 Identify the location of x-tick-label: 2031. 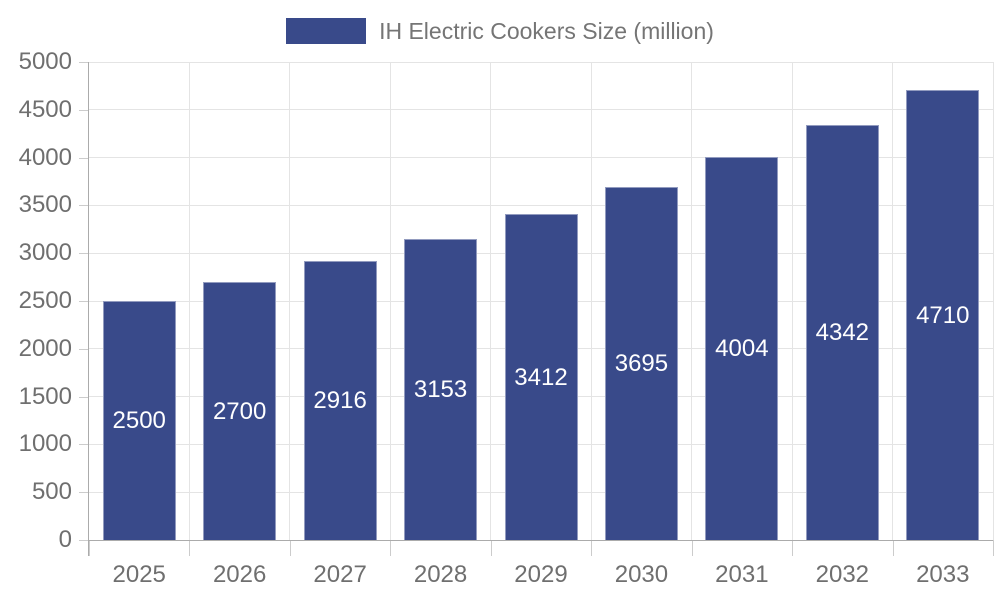
(742, 574).